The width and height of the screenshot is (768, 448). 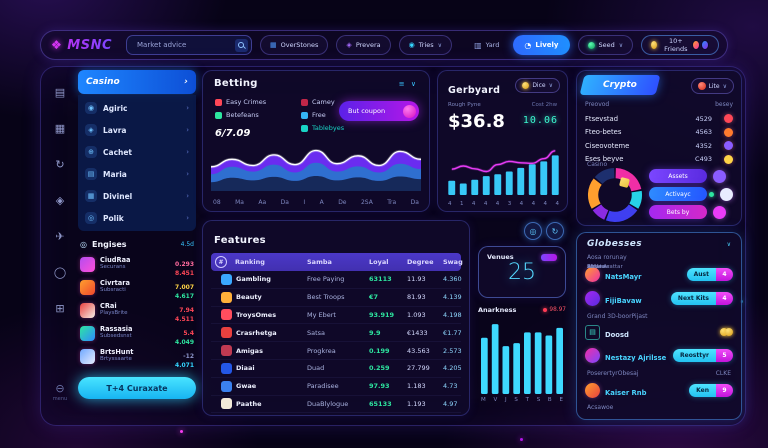 I want to click on user-pill-button: Next Kits 4, so click(x=701, y=298).